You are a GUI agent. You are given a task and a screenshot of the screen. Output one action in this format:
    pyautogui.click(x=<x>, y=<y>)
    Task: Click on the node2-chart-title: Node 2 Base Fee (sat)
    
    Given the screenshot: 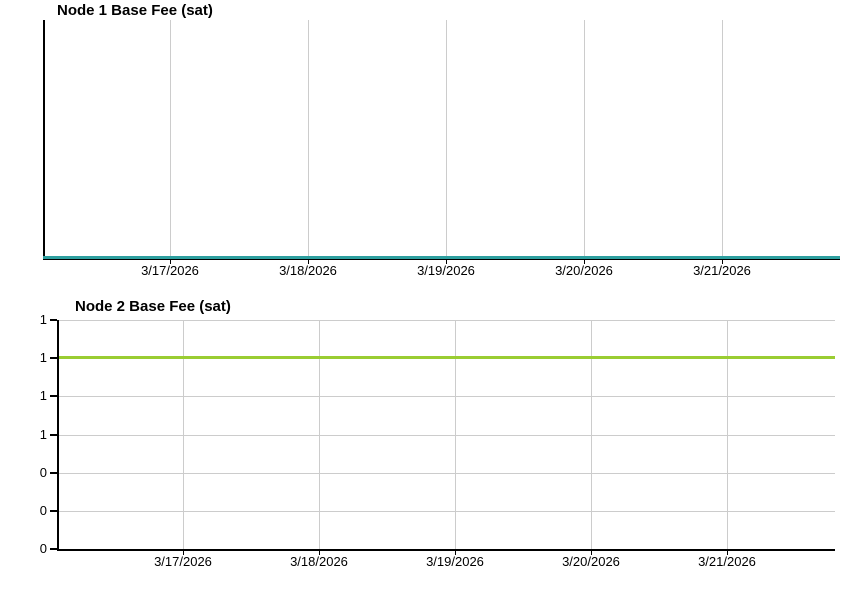 What is the action you would take?
    pyautogui.click(x=153, y=306)
    